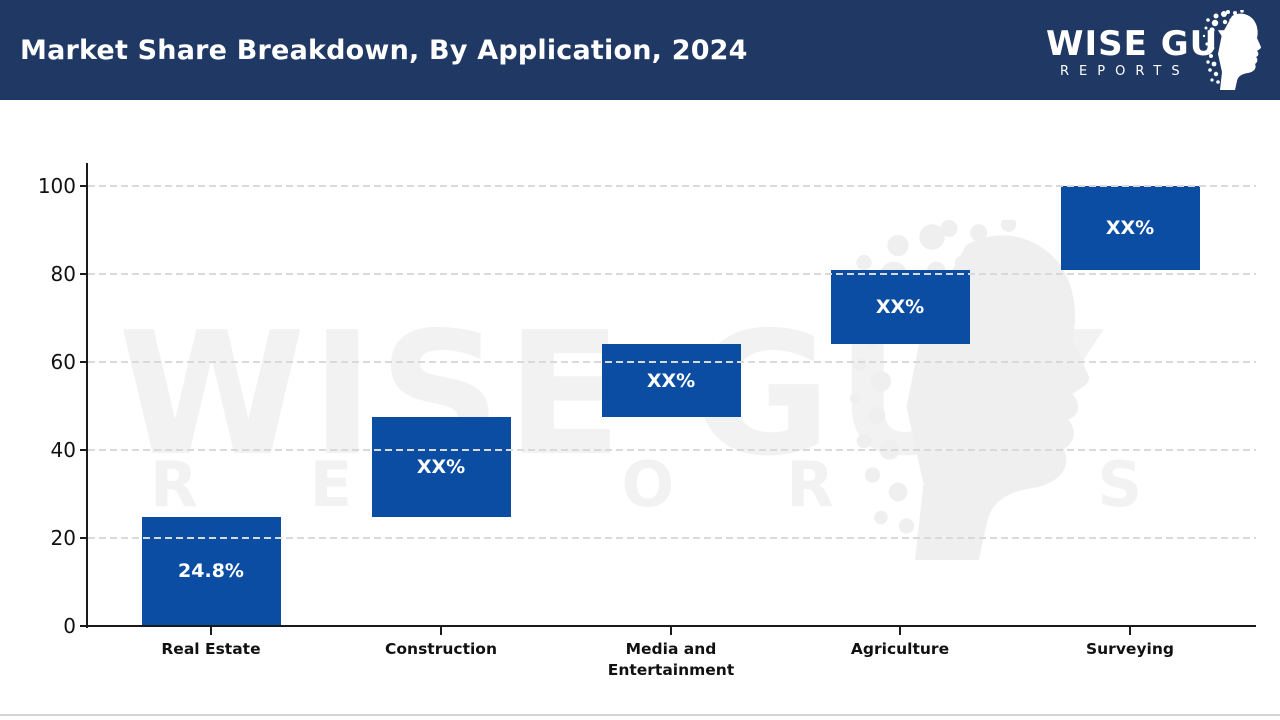 Image resolution: width=1280 pixels, height=720 pixels. What do you see at coordinates (1125, 71) in the screenshot?
I see `logo-subtitle: REPORTS` at bounding box center [1125, 71].